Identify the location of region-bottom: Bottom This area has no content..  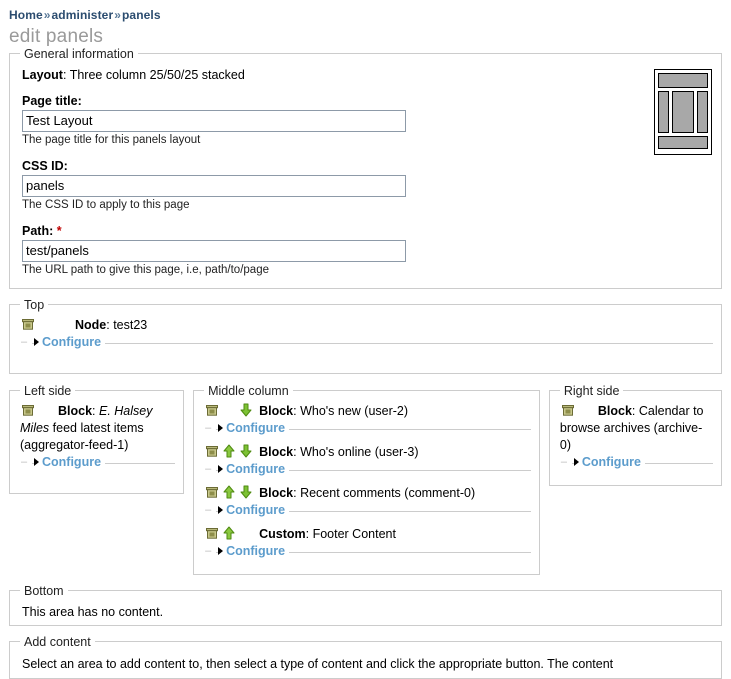
(365, 604).